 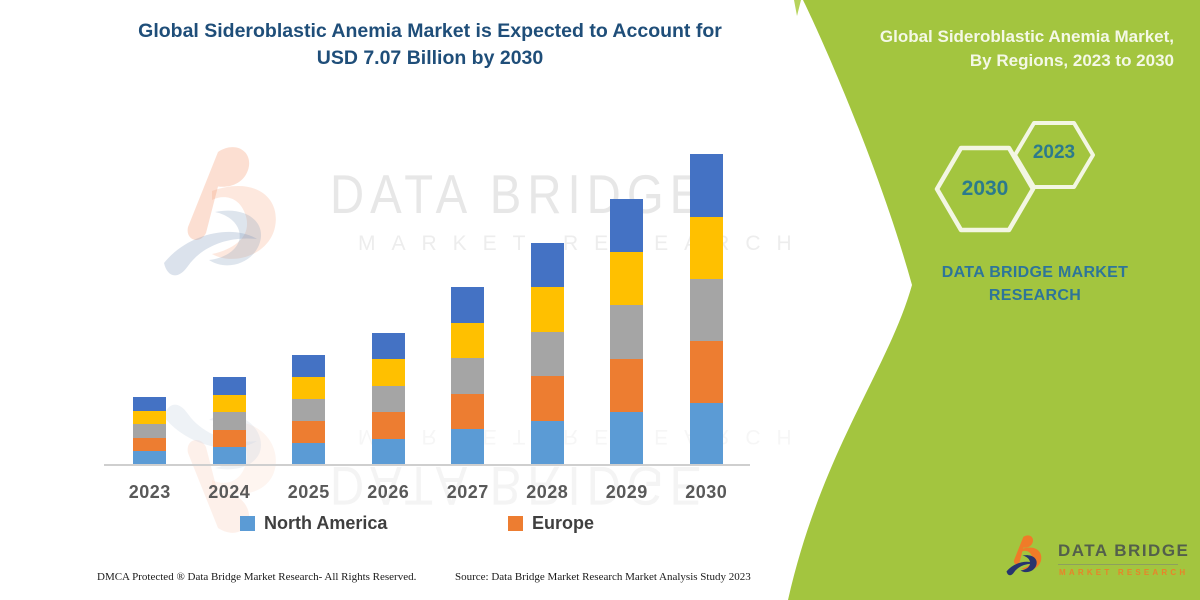 What do you see at coordinates (626, 492) in the screenshot?
I see `x-axis-label-2029: 2029` at bounding box center [626, 492].